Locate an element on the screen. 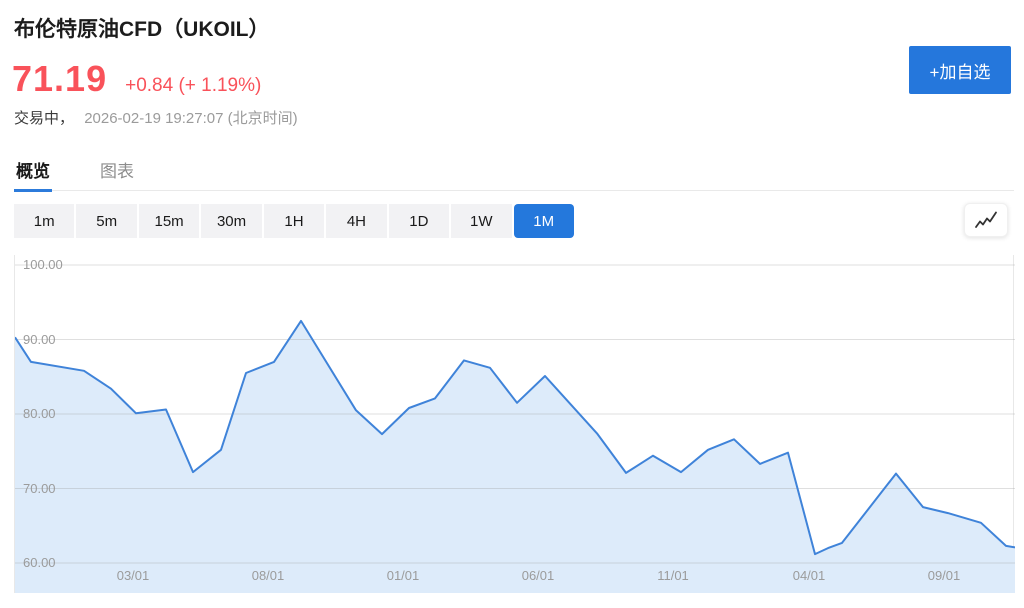 The width and height of the screenshot is (1024, 608). interval-button-1m: 1M is located at coordinates (543, 221).